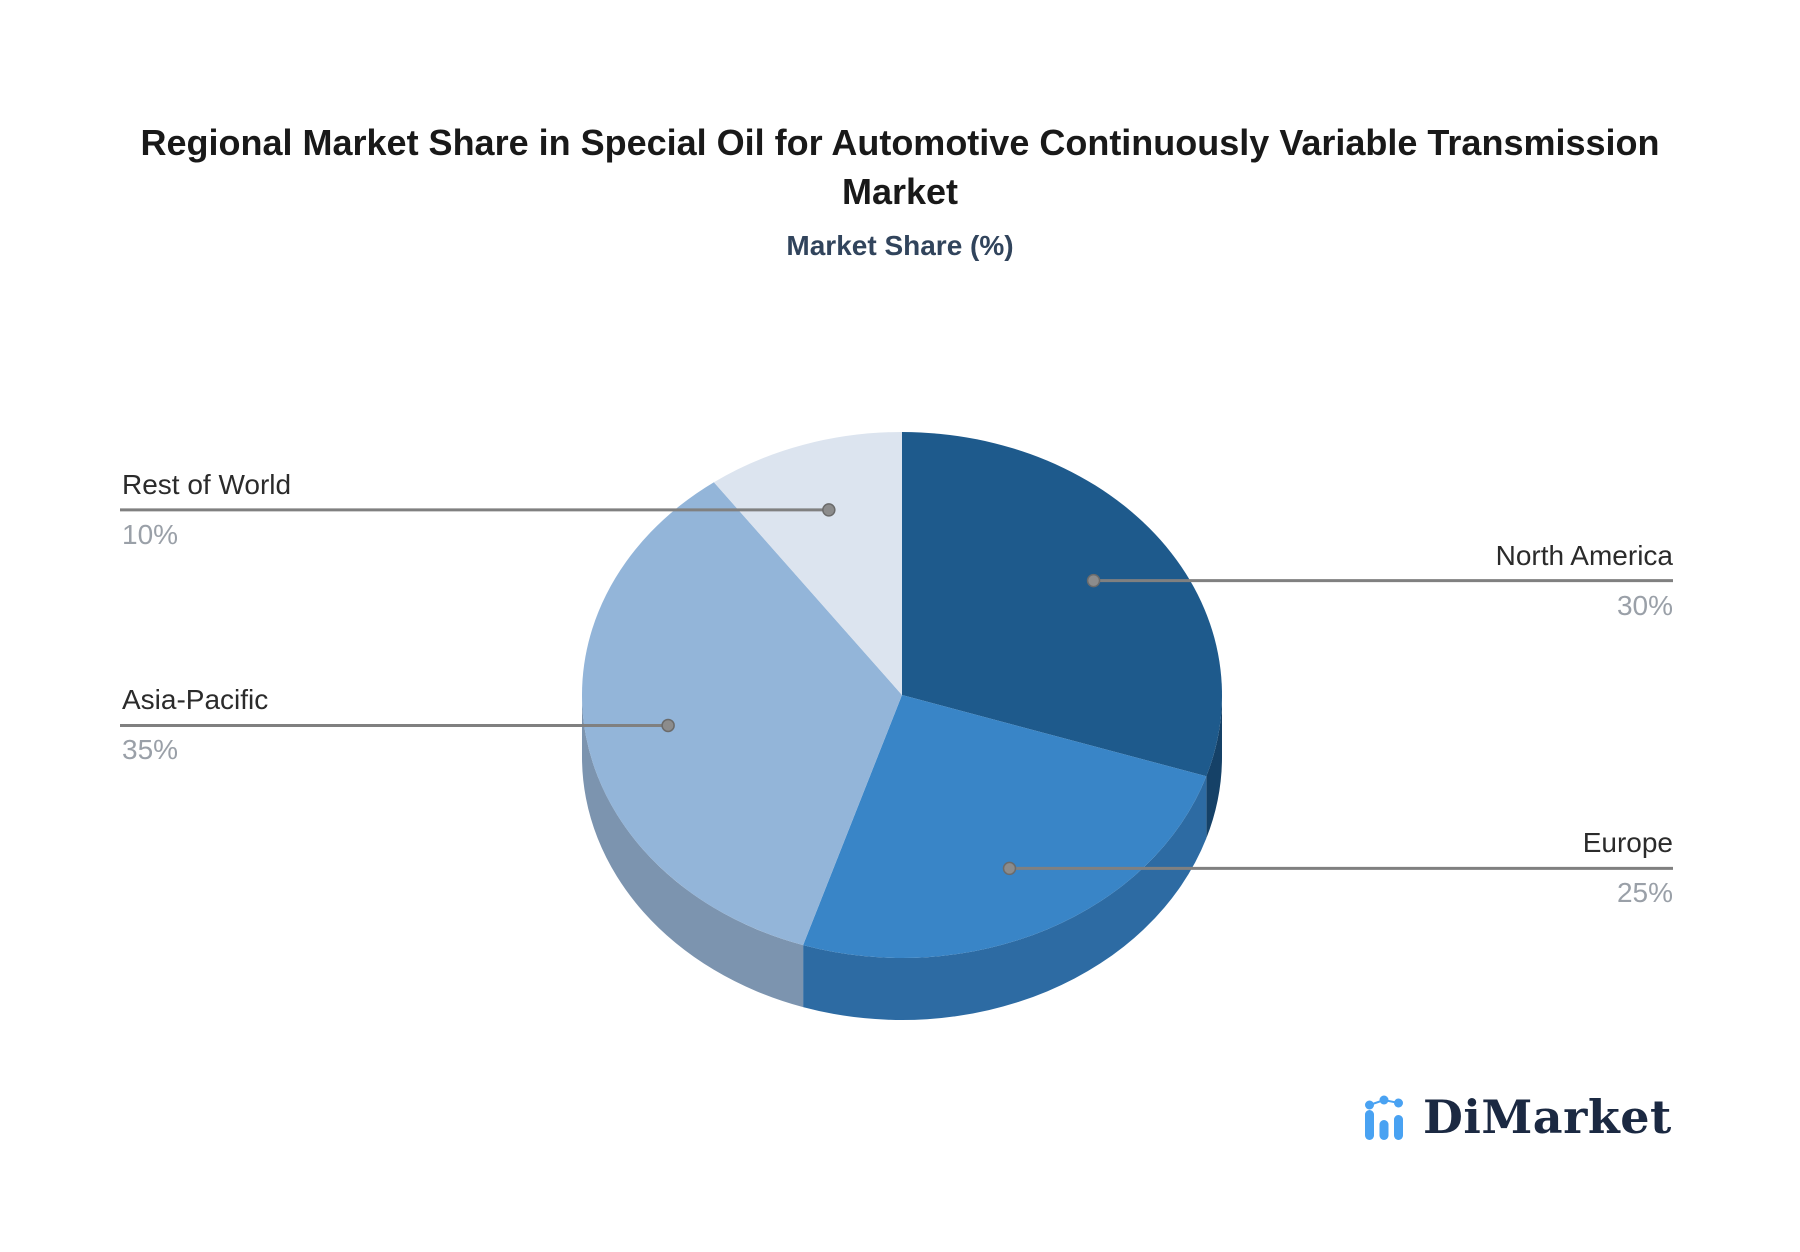 This screenshot has height=1252, width=1800. I want to click on slice-label-percent: 35%, so click(150, 750).